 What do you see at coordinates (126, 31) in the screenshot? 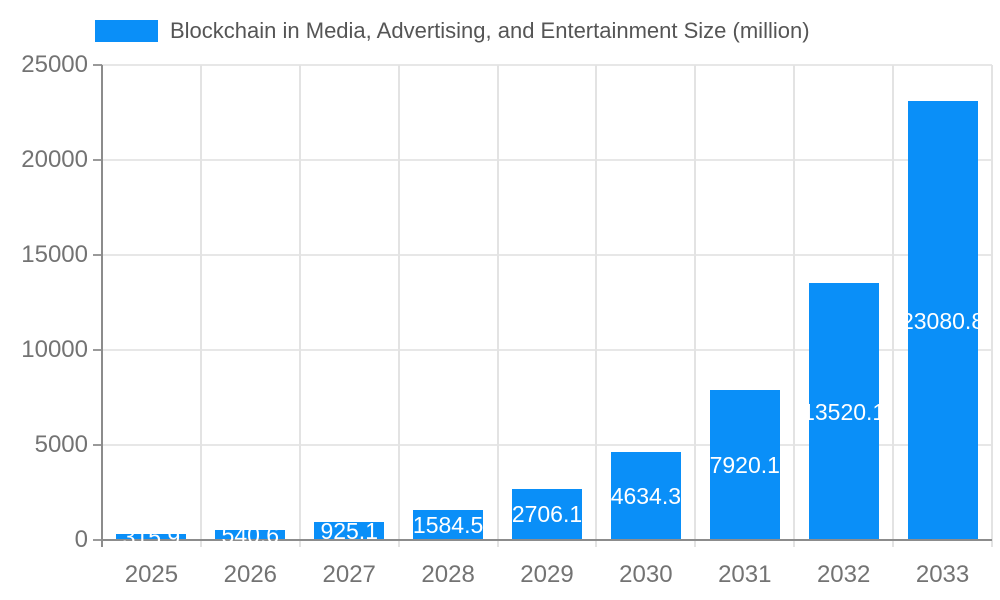
I see `legend-swatch` at bounding box center [126, 31].